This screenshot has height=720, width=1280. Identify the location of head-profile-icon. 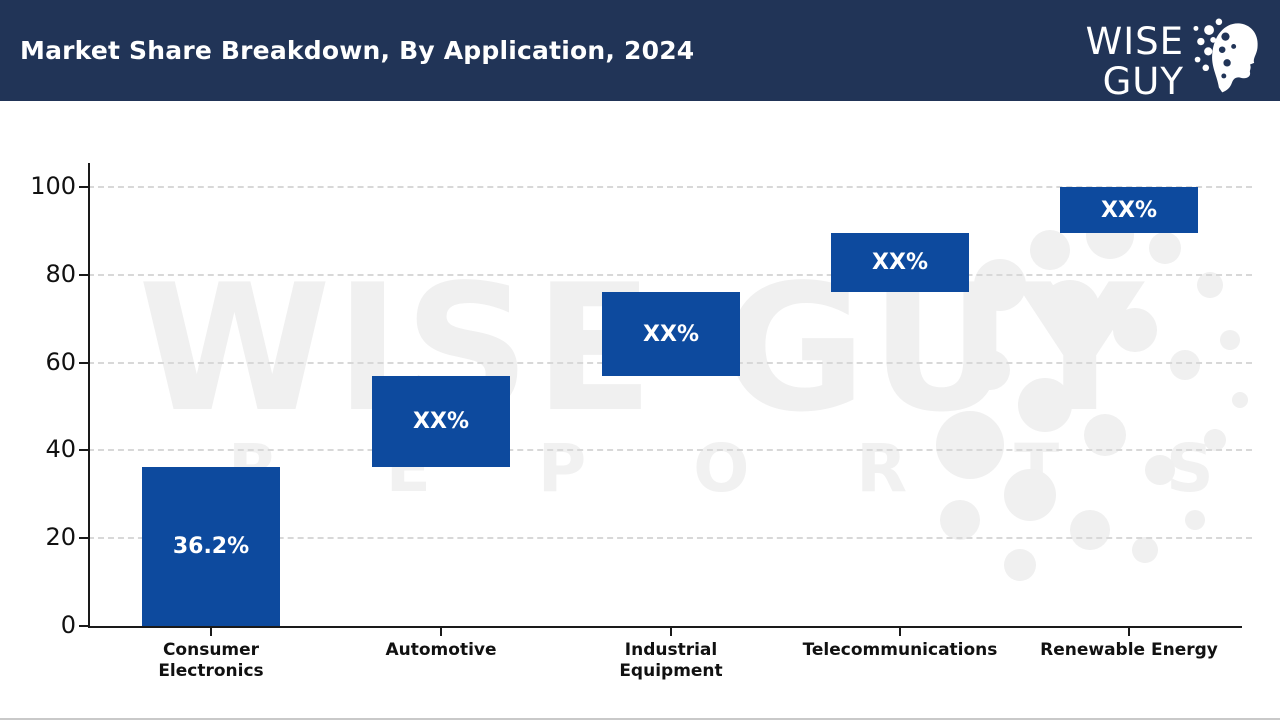
(1225, 55).